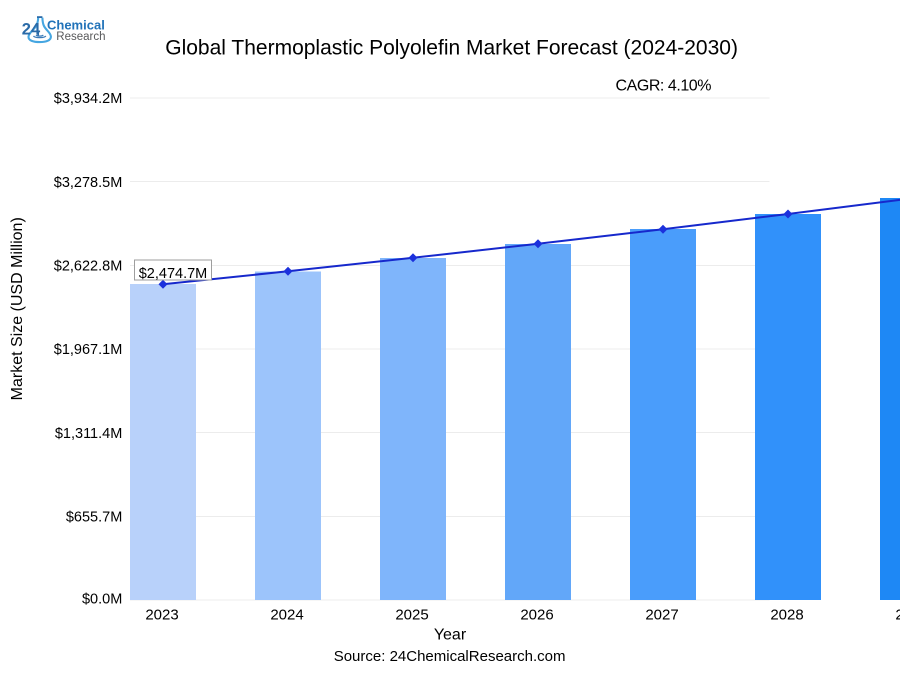  Describe the element at coordinates (80, 37) in the screenshot. I see `svg-text: Research` at that location.